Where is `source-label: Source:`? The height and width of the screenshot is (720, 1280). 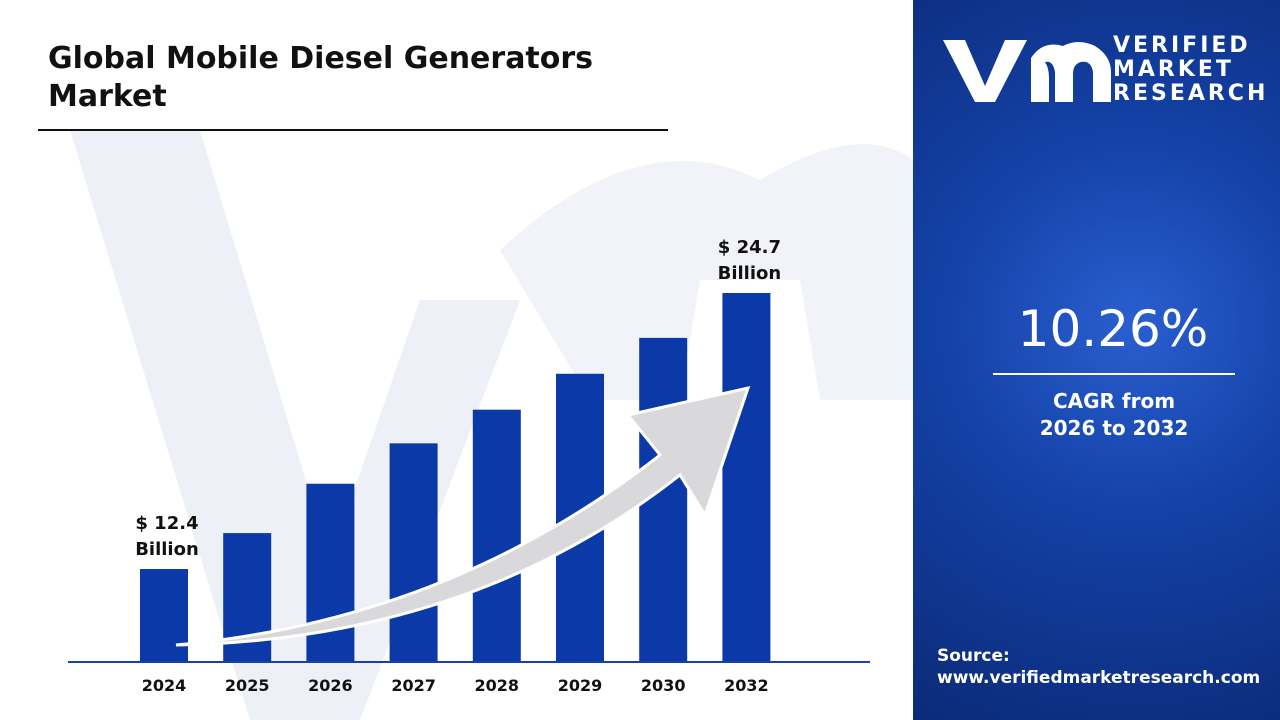
source-label: Source: is located at coordinates (973, 656).